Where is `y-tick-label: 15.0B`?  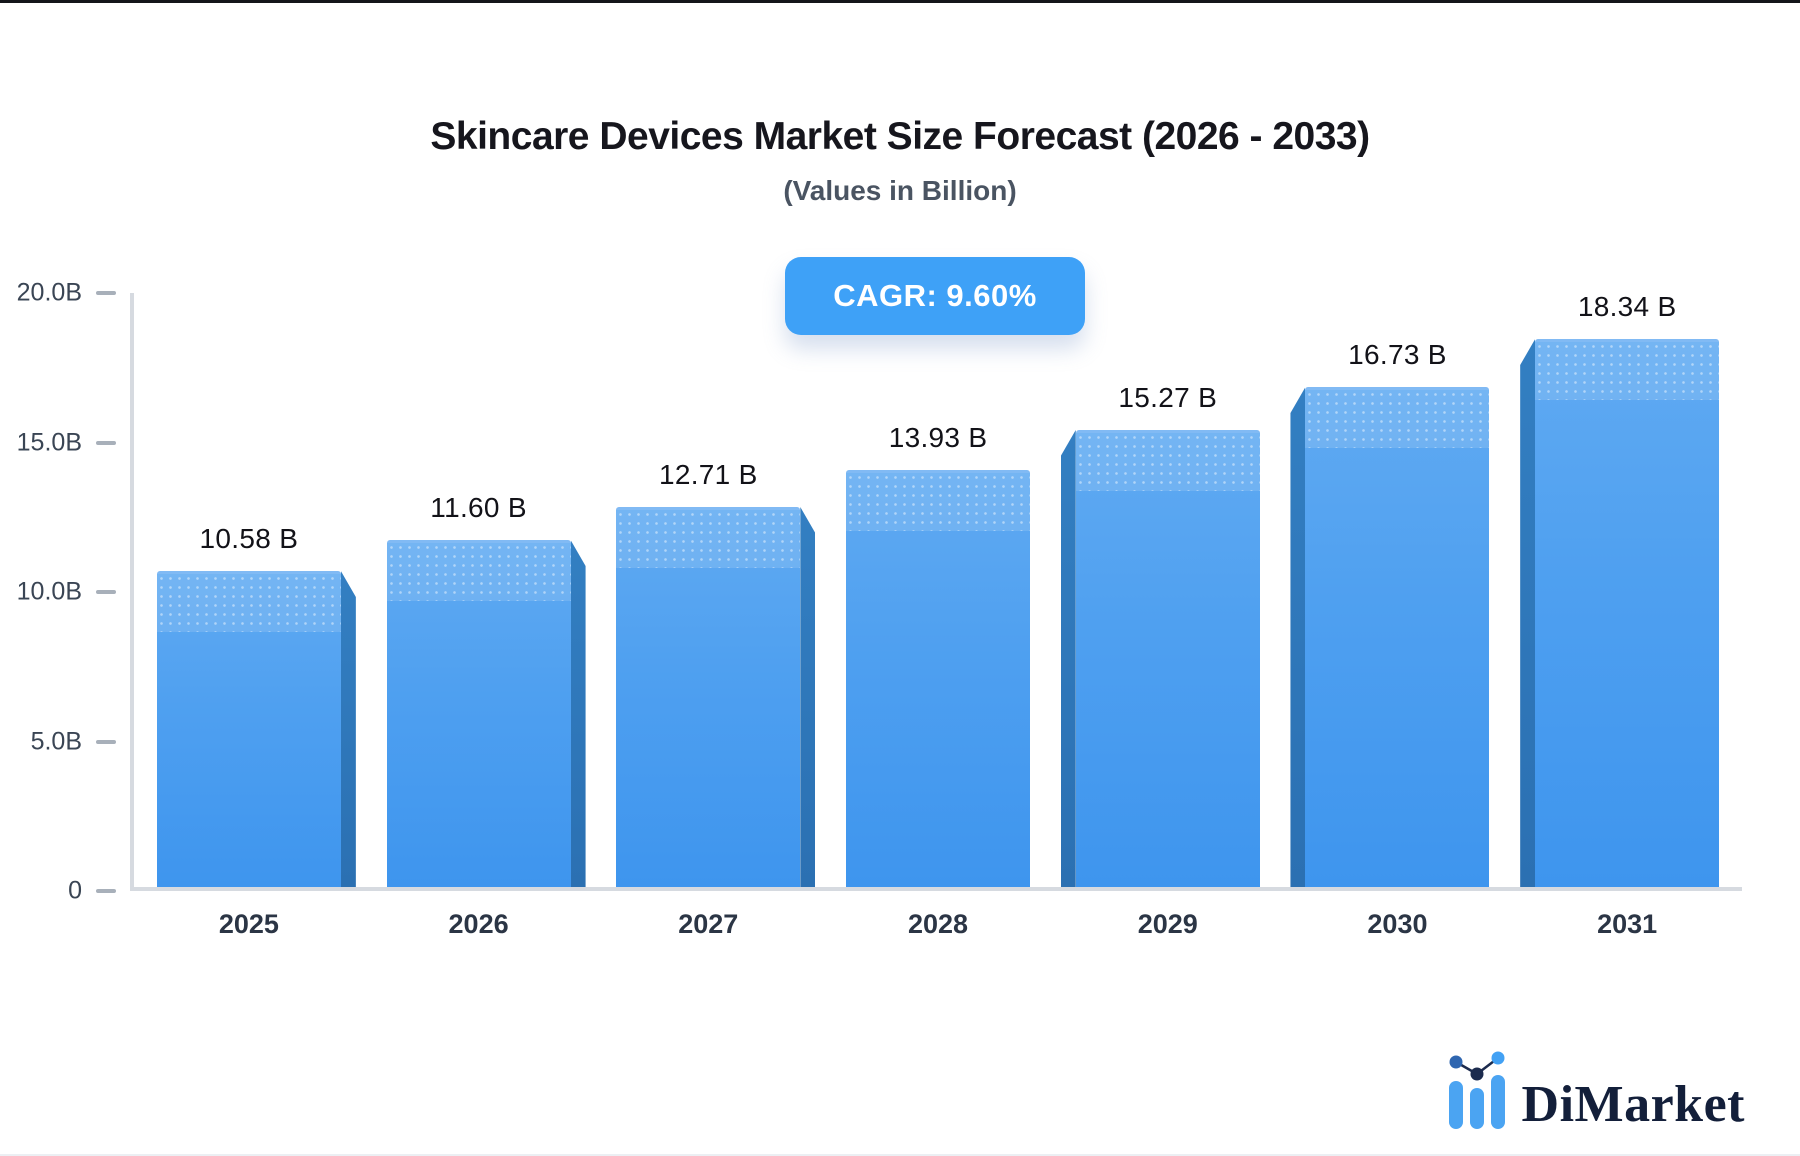
y-tick-label: 15.0B is located at coordinates (49, 442).